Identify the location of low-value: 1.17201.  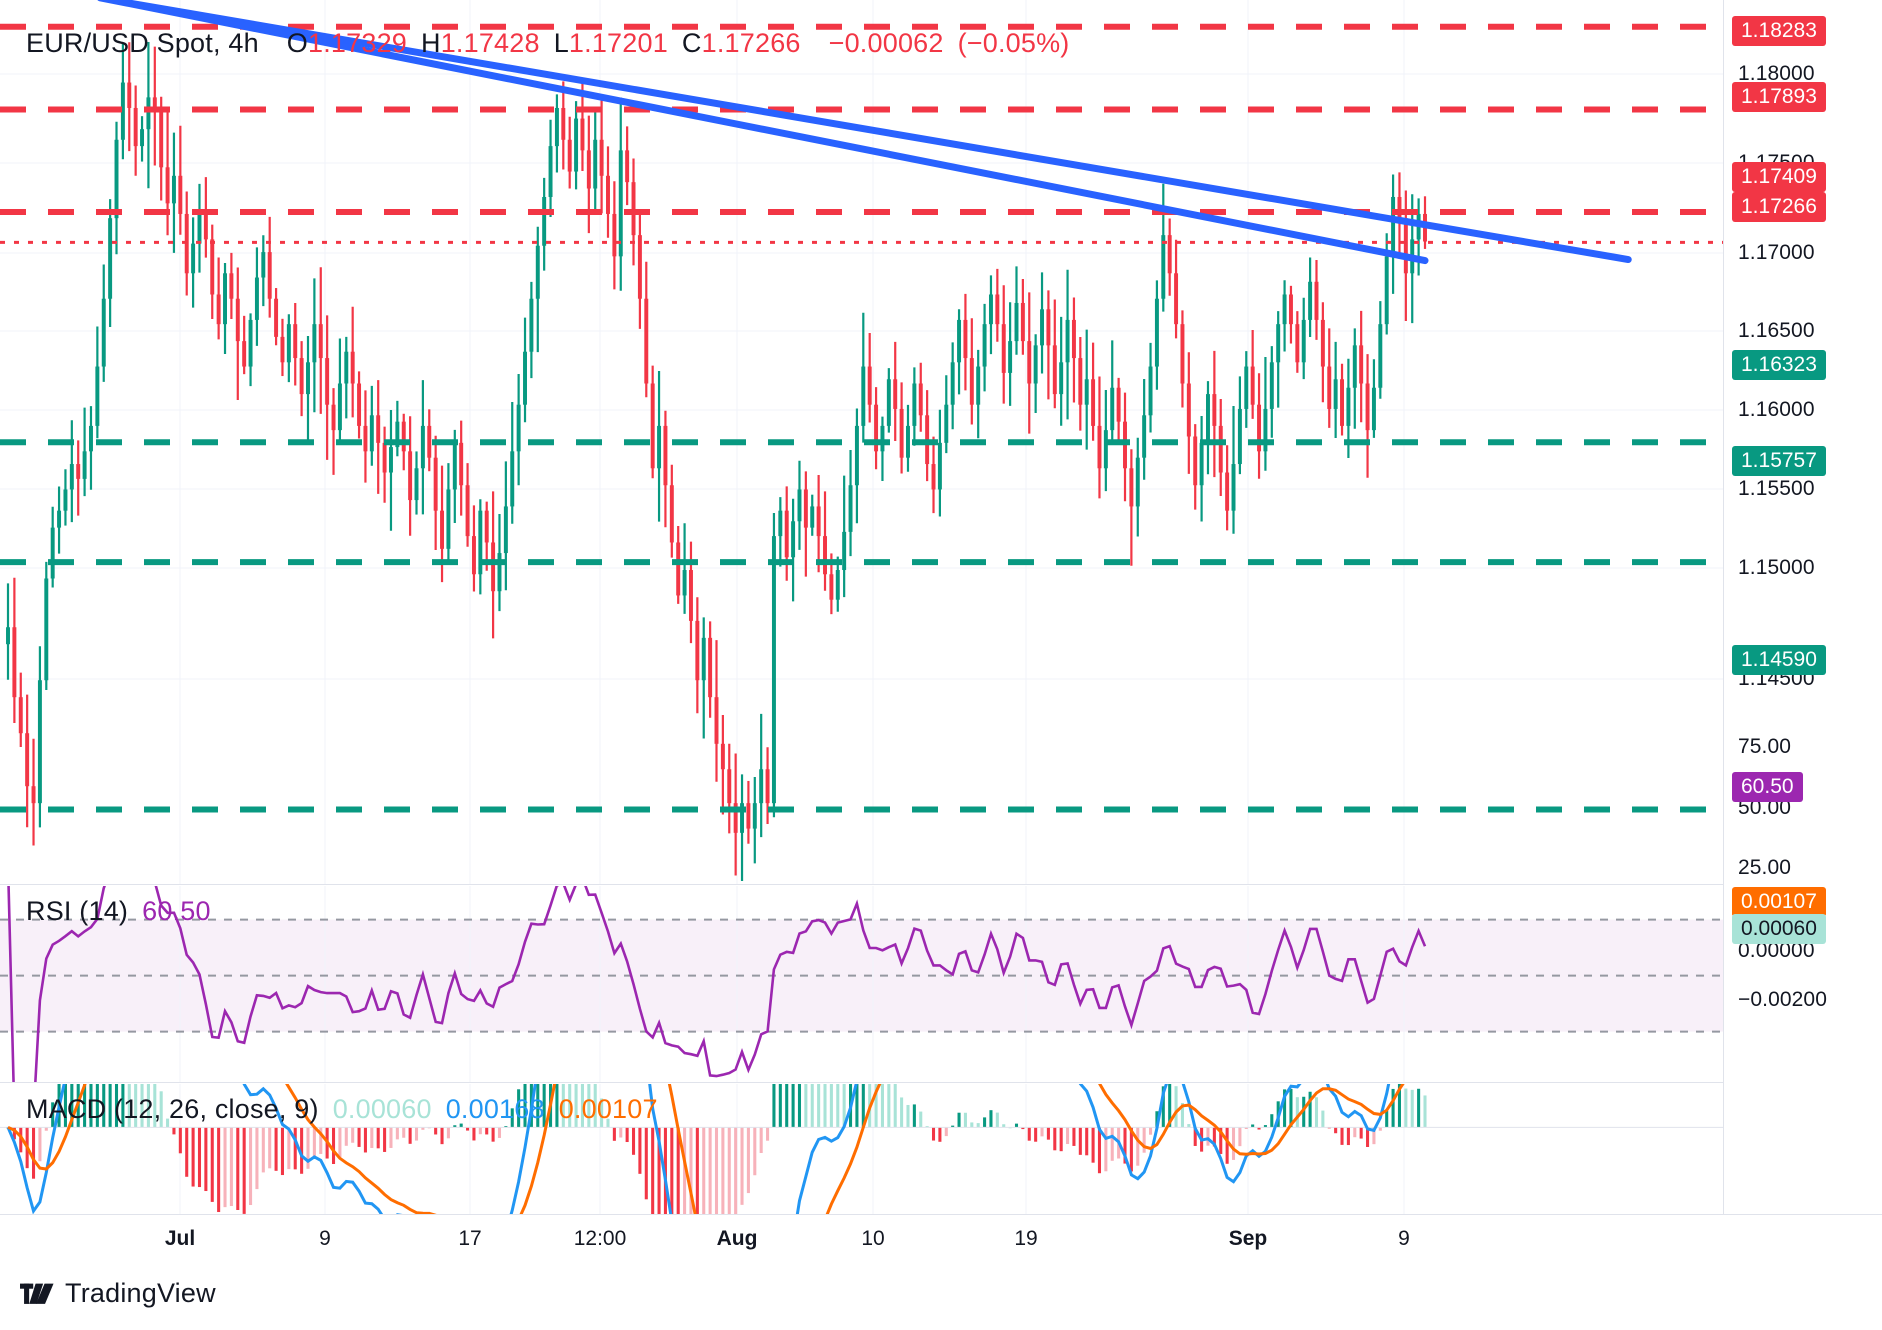
(618, 43).